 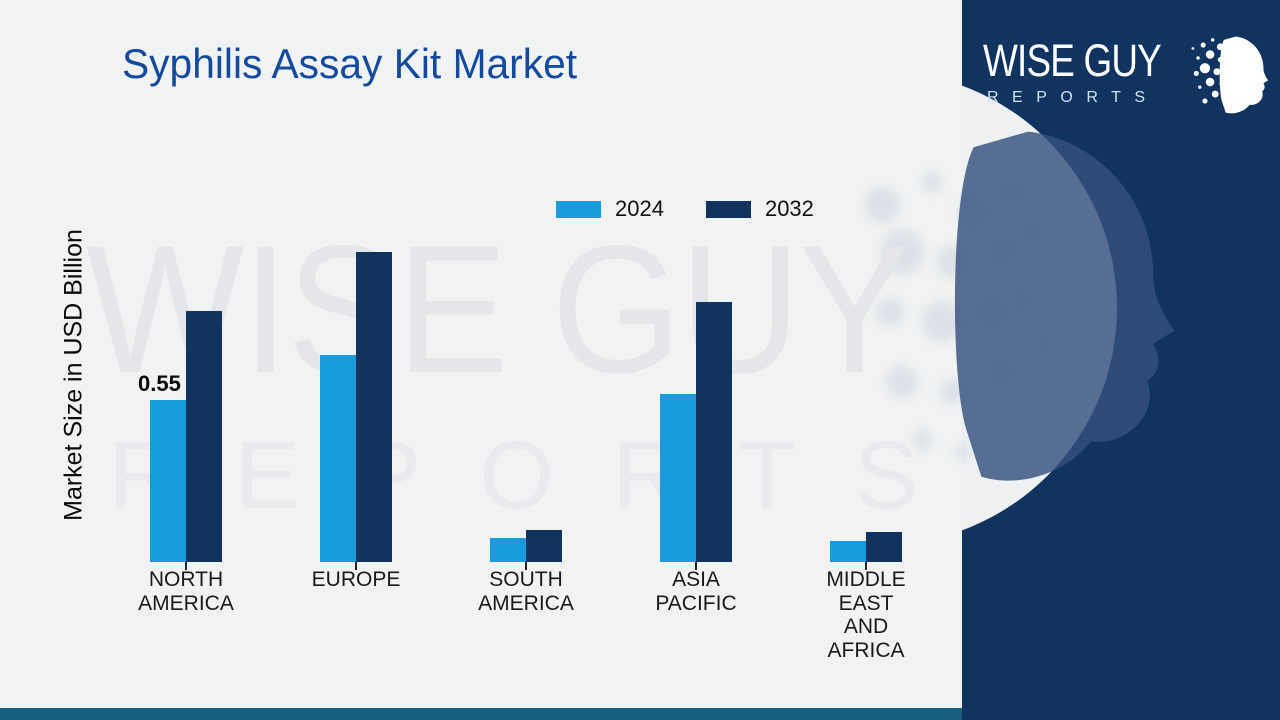 What do you see at coordinates (374, 407) in the screenshot?
I see `bar-2032-europe` at bounding box center [374, 407].